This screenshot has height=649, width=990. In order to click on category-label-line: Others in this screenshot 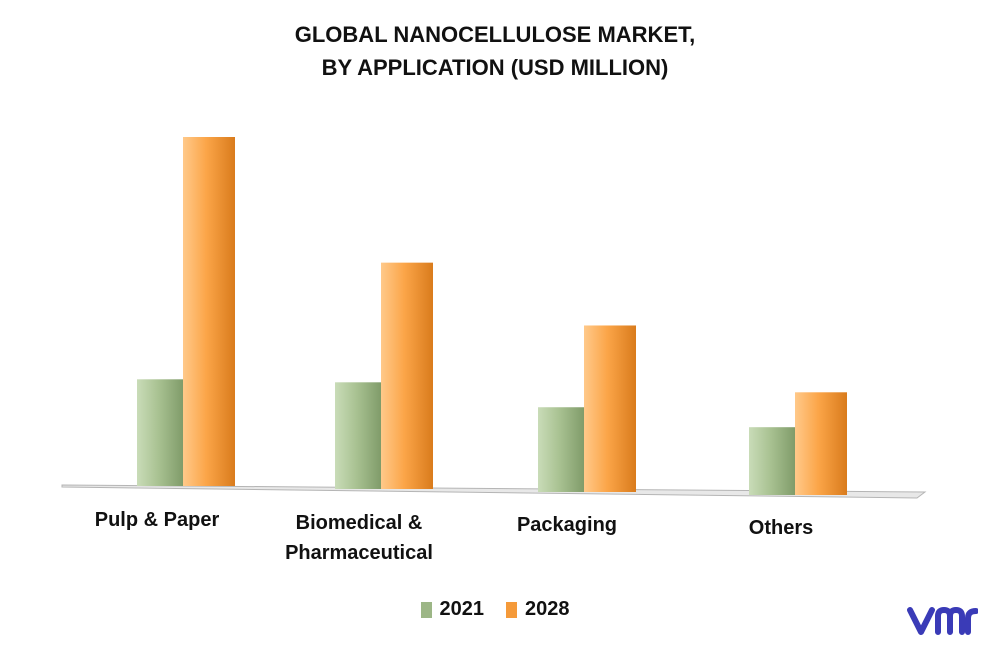, I will do `click(781, 528)`.